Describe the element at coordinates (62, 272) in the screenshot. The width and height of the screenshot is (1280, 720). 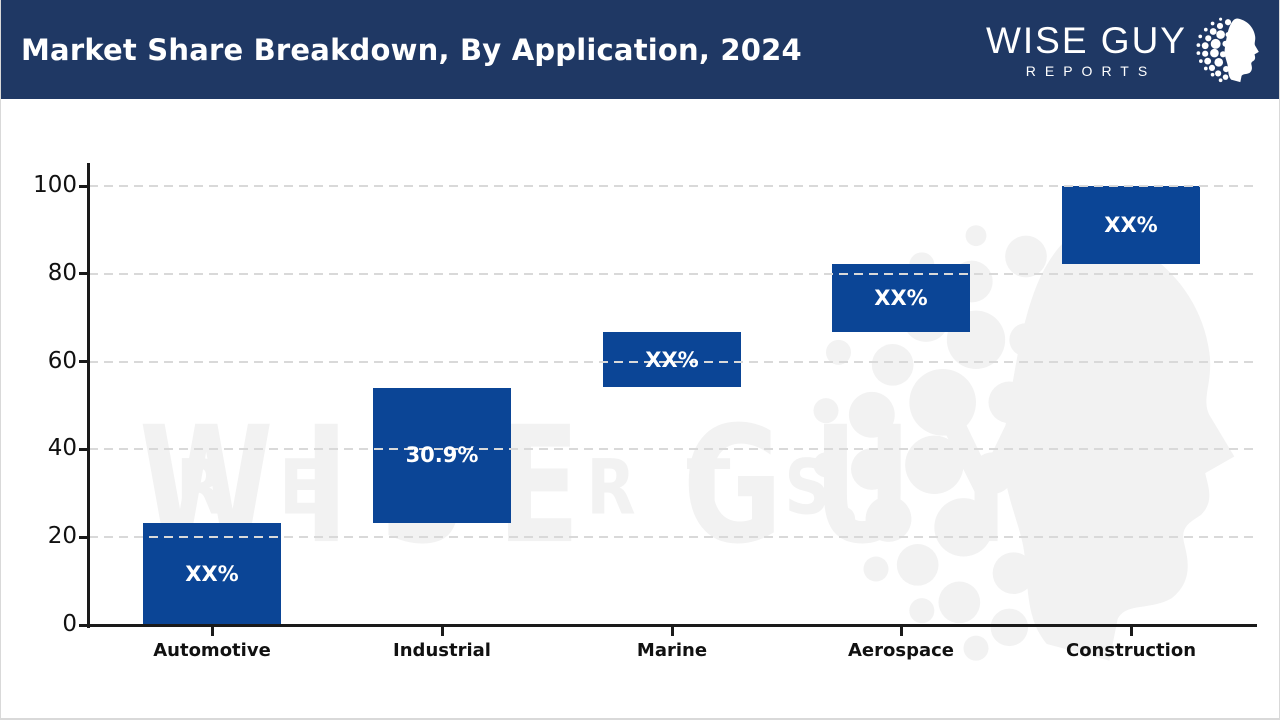
I see `y-tick-label: 80` at that location.